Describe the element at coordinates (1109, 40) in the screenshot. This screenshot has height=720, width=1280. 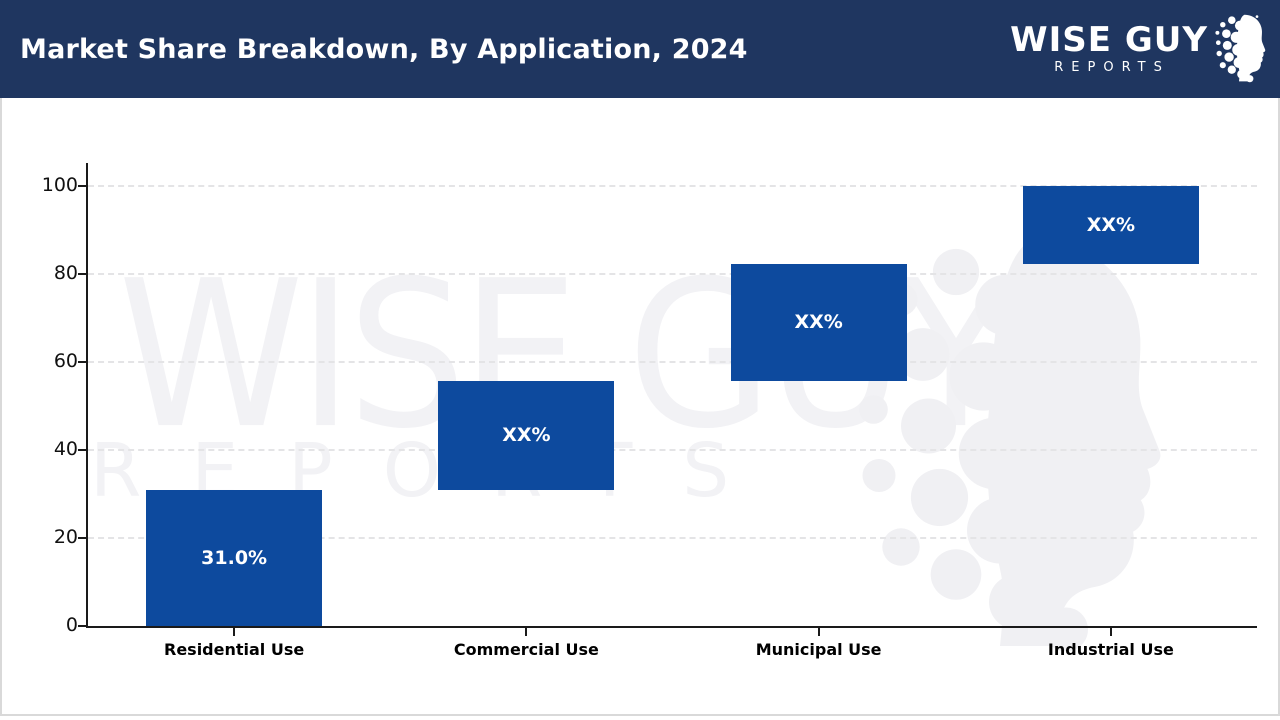
I see `brand-name: WISE GUY` at that location.